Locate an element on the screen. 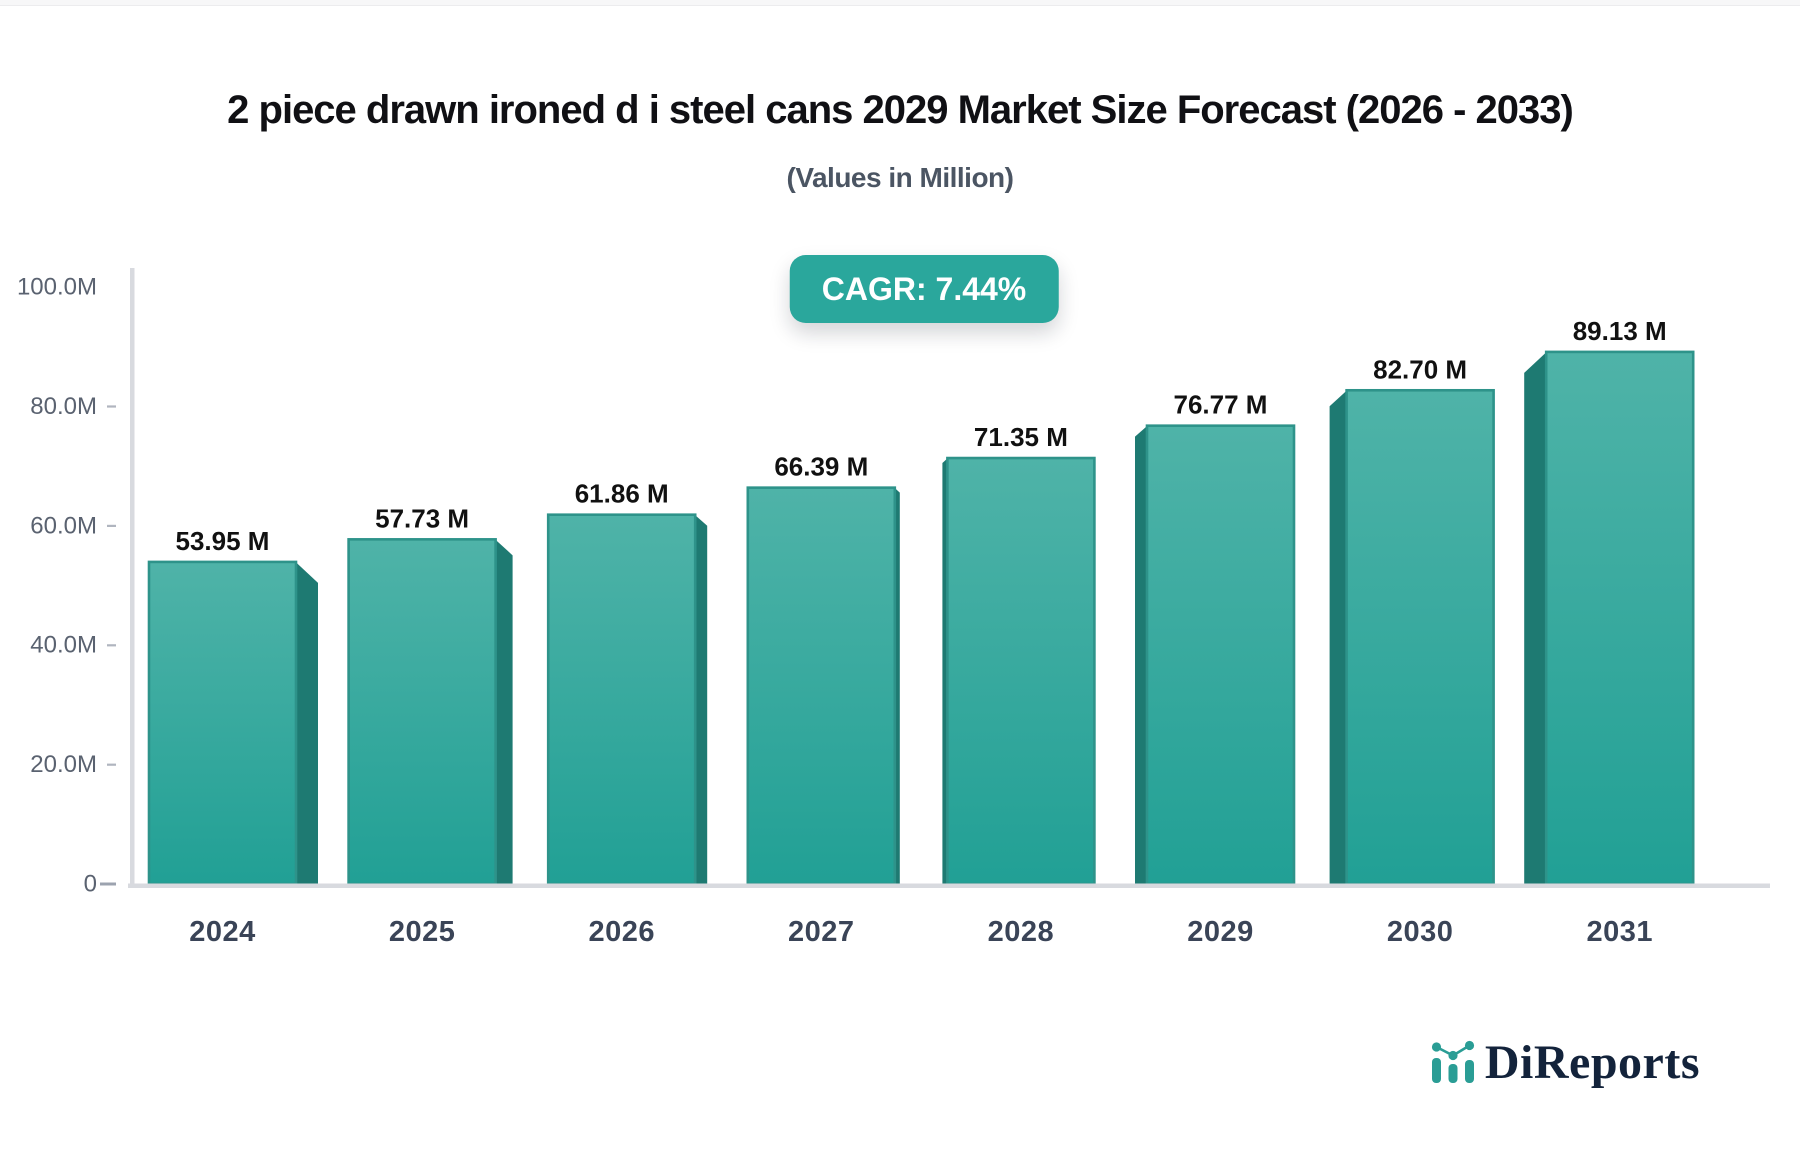 This screenshot has height=1156, width=1800. bar-group-2027: 66.39 M 2027 is located at coordinates (823, 700).